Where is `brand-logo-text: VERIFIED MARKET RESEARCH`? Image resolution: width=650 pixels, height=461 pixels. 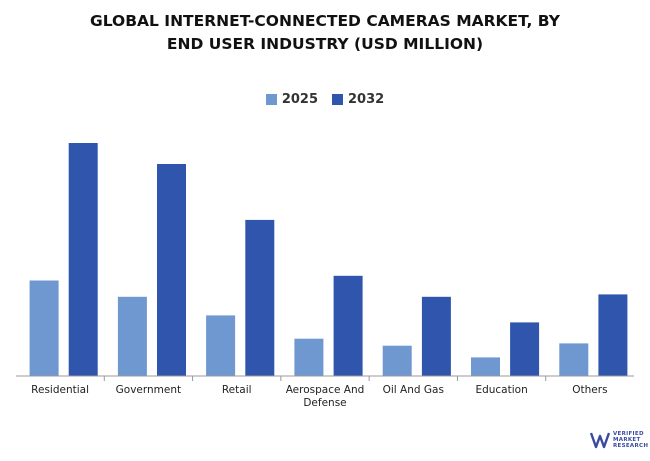
brand-logo-text: VERIFIED MARKET RESEARCH is located at coordinates (630, 440).